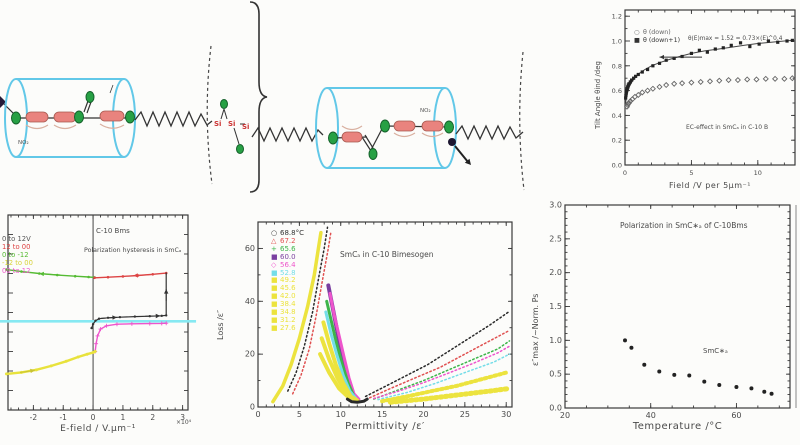 The height and width of the screenshot is (445, 800). Describe the element at coordinates (133, 250) in the screenshot. I see `plot-title-annotation: Polarization hysteresis in SmCₐ` at that location.